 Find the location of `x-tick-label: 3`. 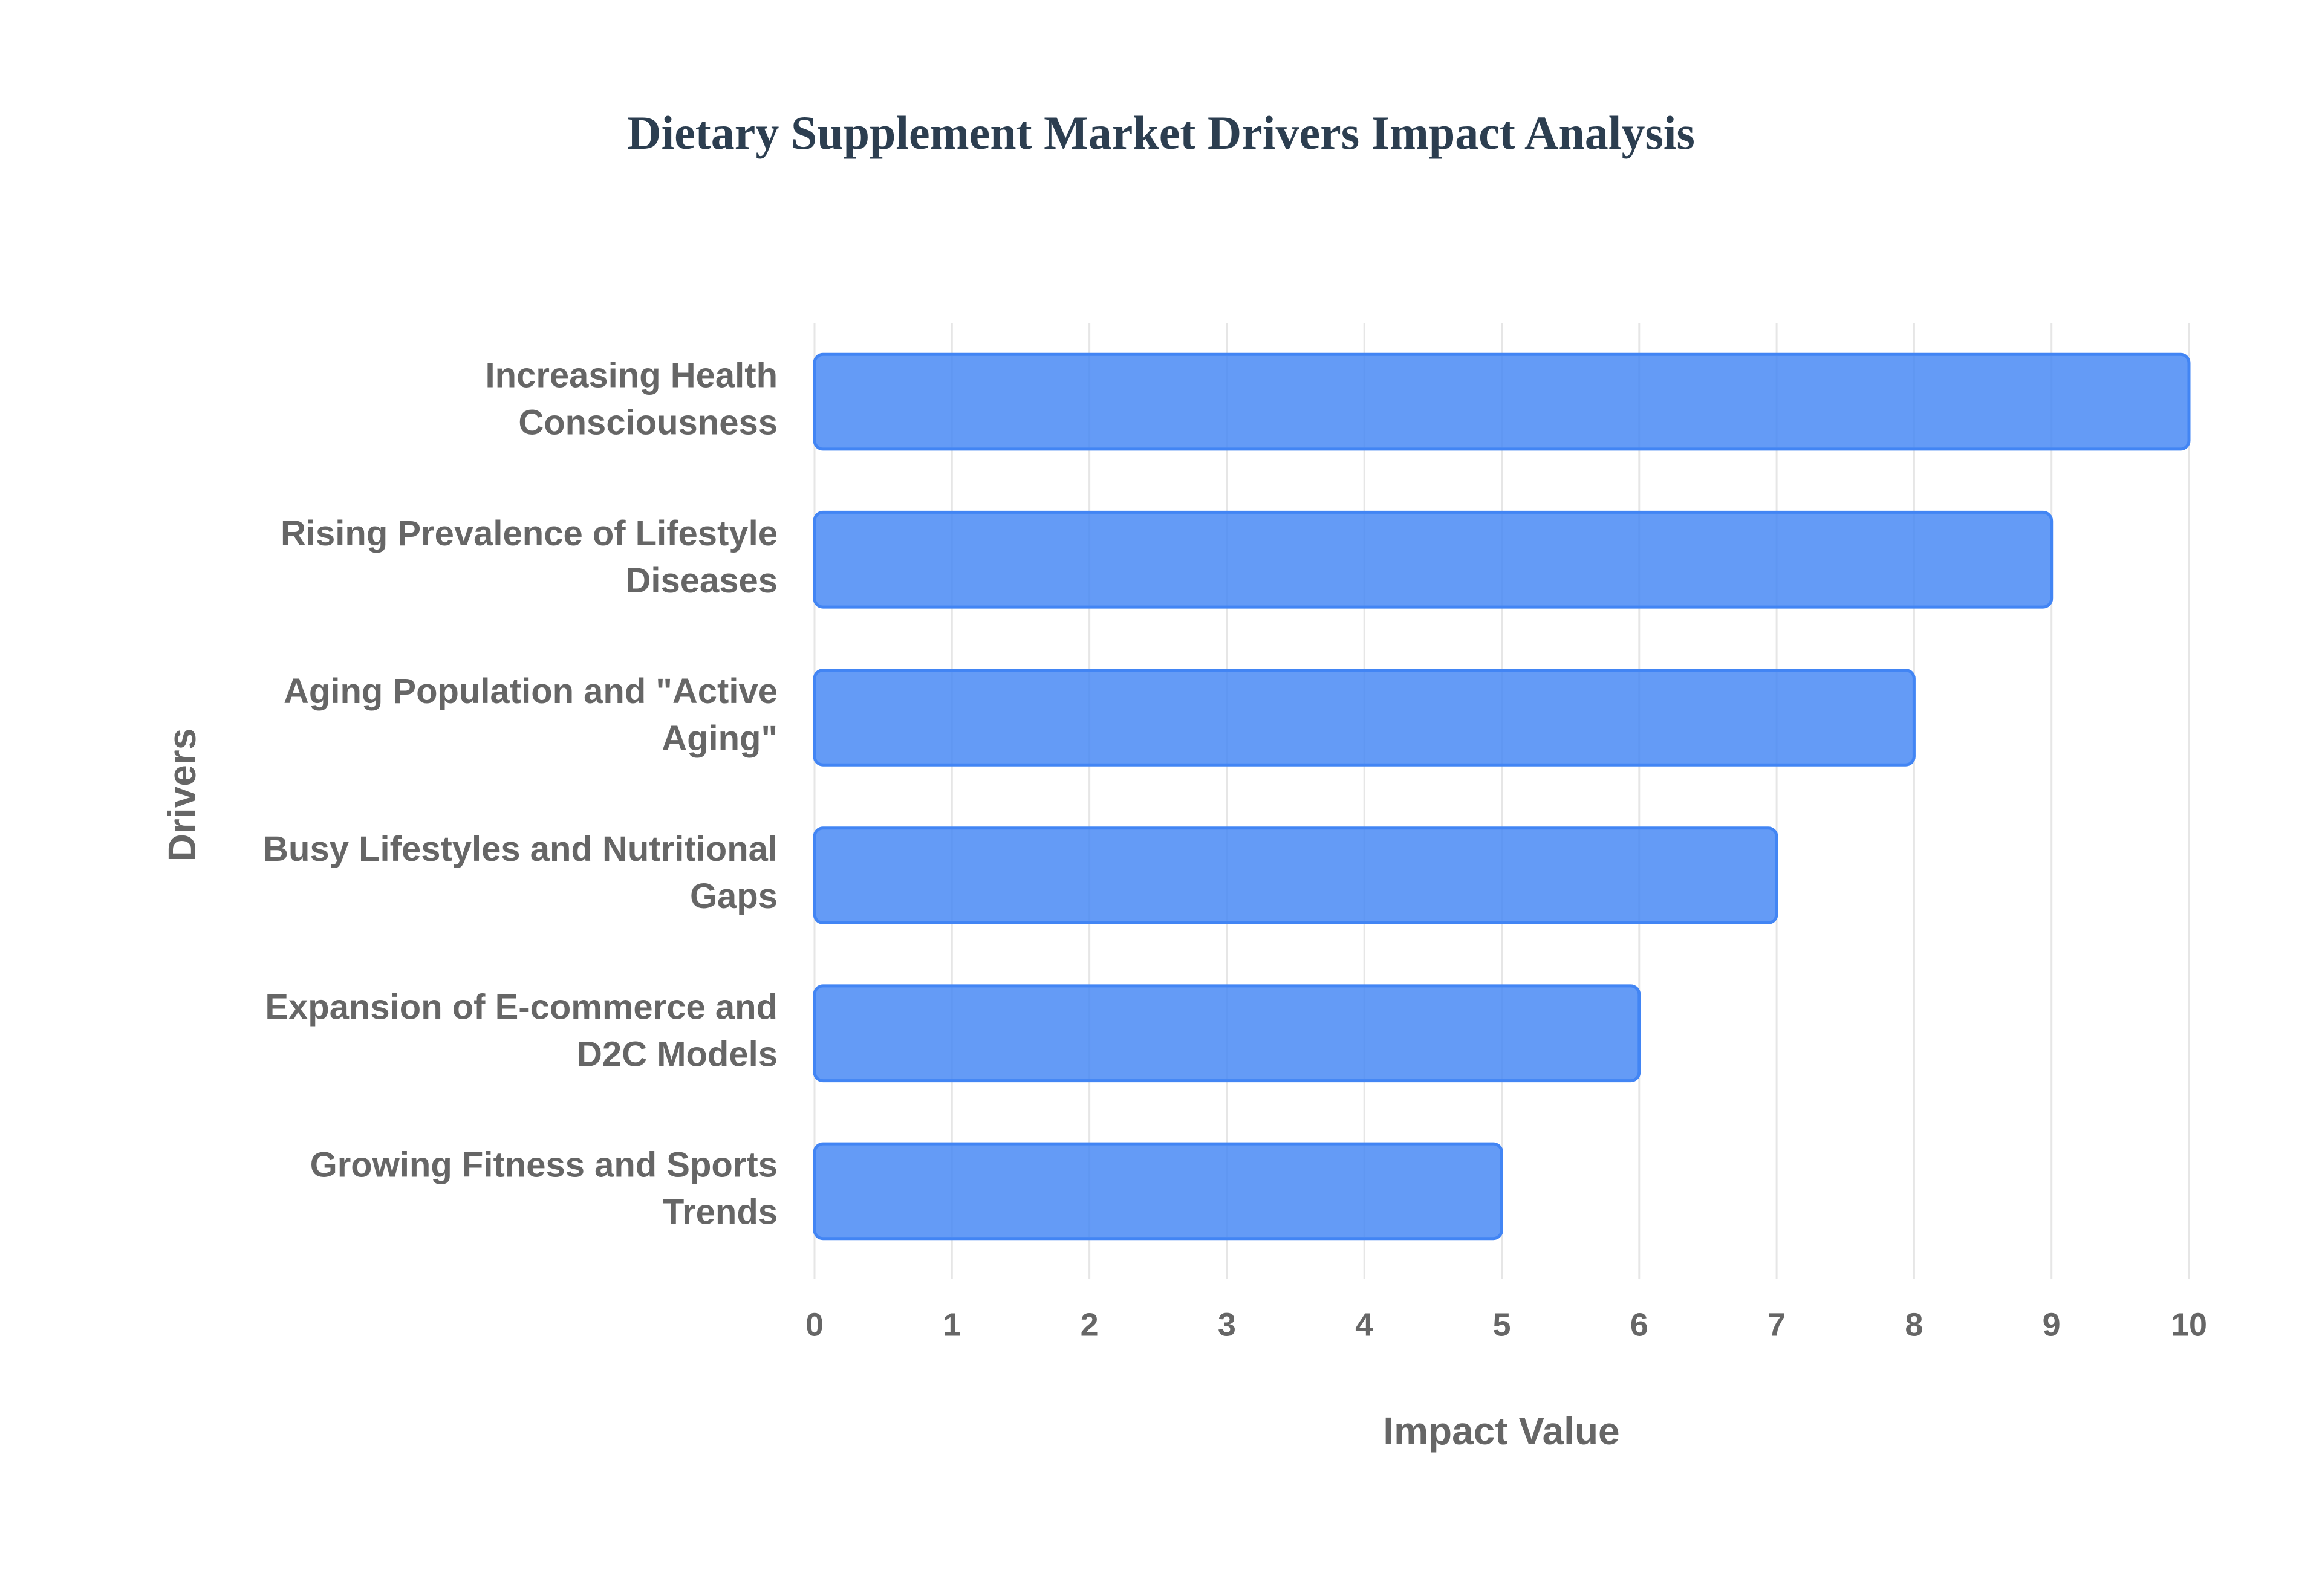

x-tick-label: 3 is located at coordinates (1227, 1324).